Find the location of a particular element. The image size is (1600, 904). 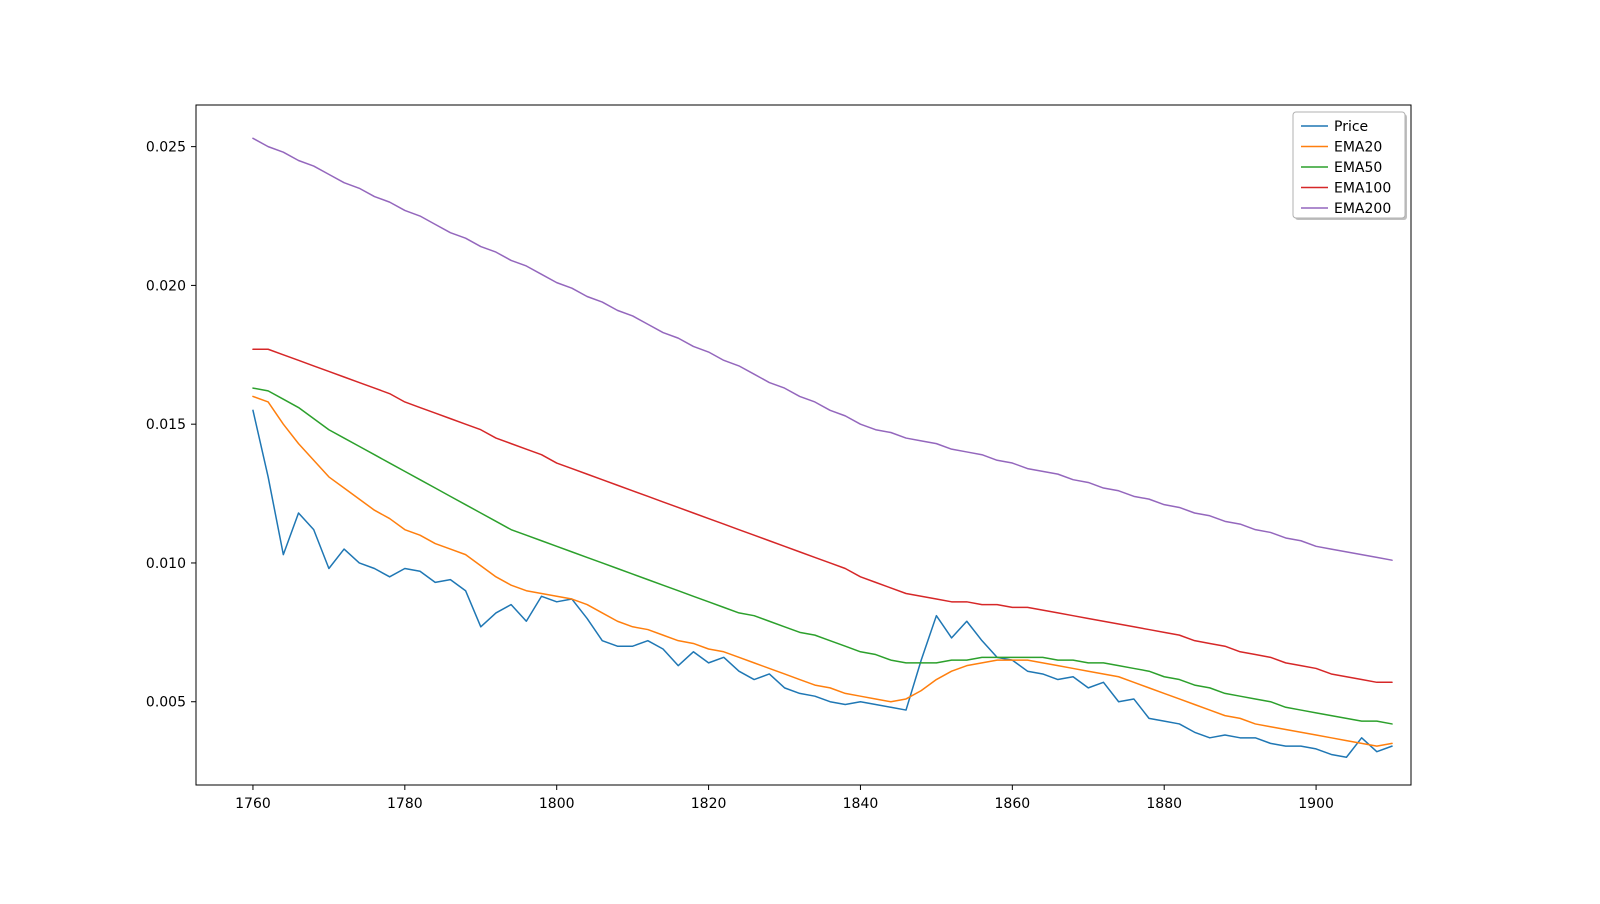

x-tick-label: 1780 is located at coordinates (405, 804).